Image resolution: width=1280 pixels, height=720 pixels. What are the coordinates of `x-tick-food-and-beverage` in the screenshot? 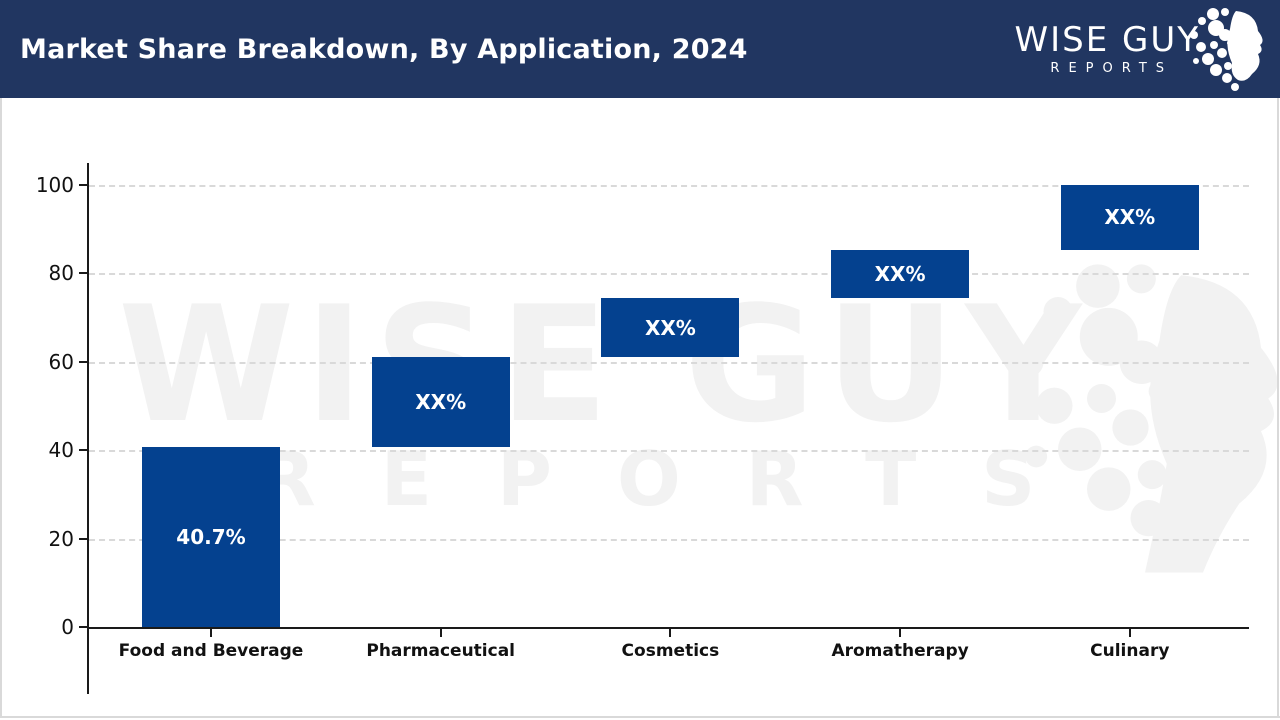 It's located at (211, 633).